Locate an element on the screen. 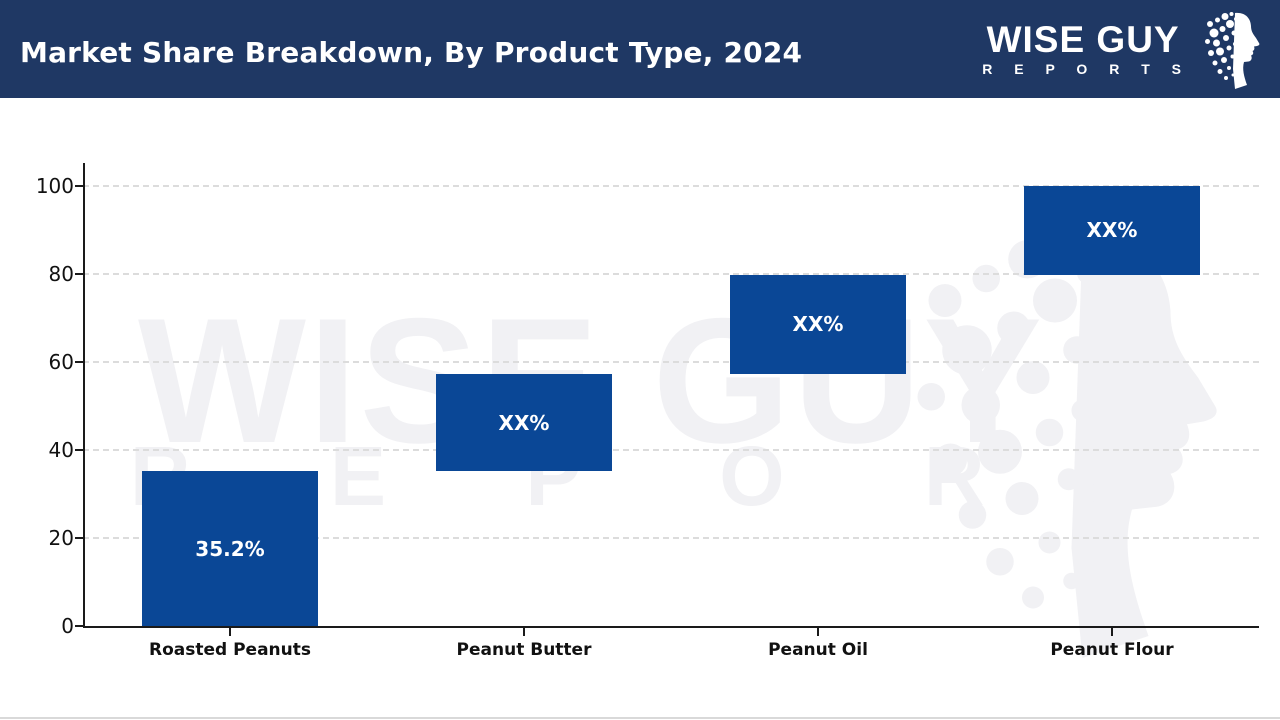 This screenshot has height=720, width=1280. ytick-label-20: 20 is located at coordinates (61, 538).